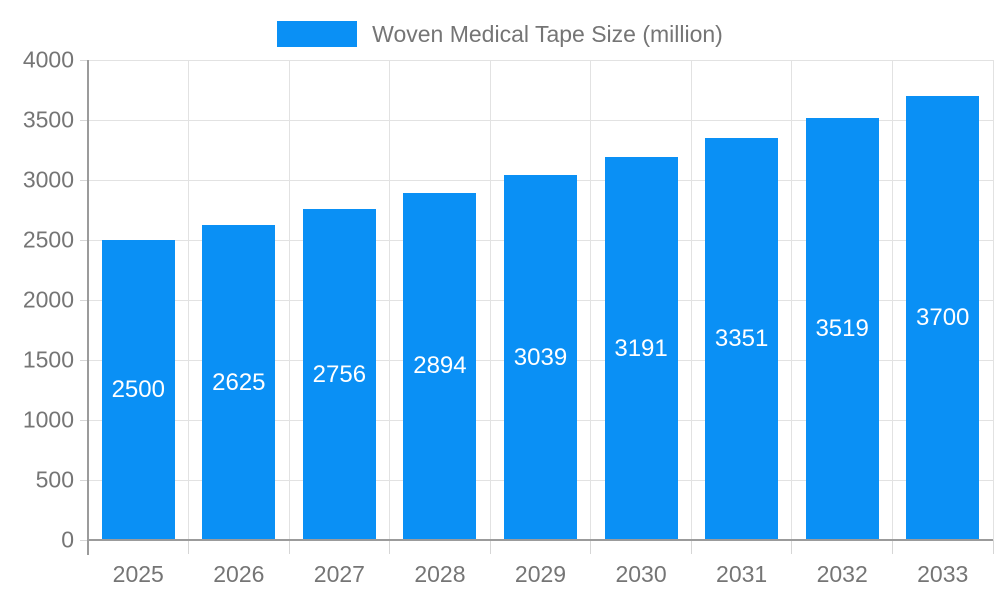 This screenshot has width=1000, height=600. What do you see at coordinates (88, 307) in the screenshot?
I see `y-axis-line` at bounding box center [88, 307].